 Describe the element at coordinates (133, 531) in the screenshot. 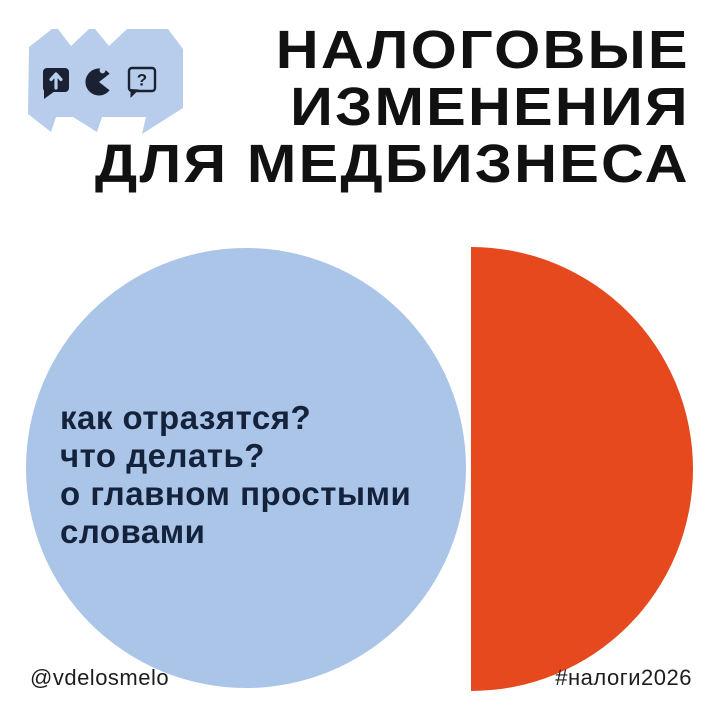

I see `caption-line-4: словами` at that location.